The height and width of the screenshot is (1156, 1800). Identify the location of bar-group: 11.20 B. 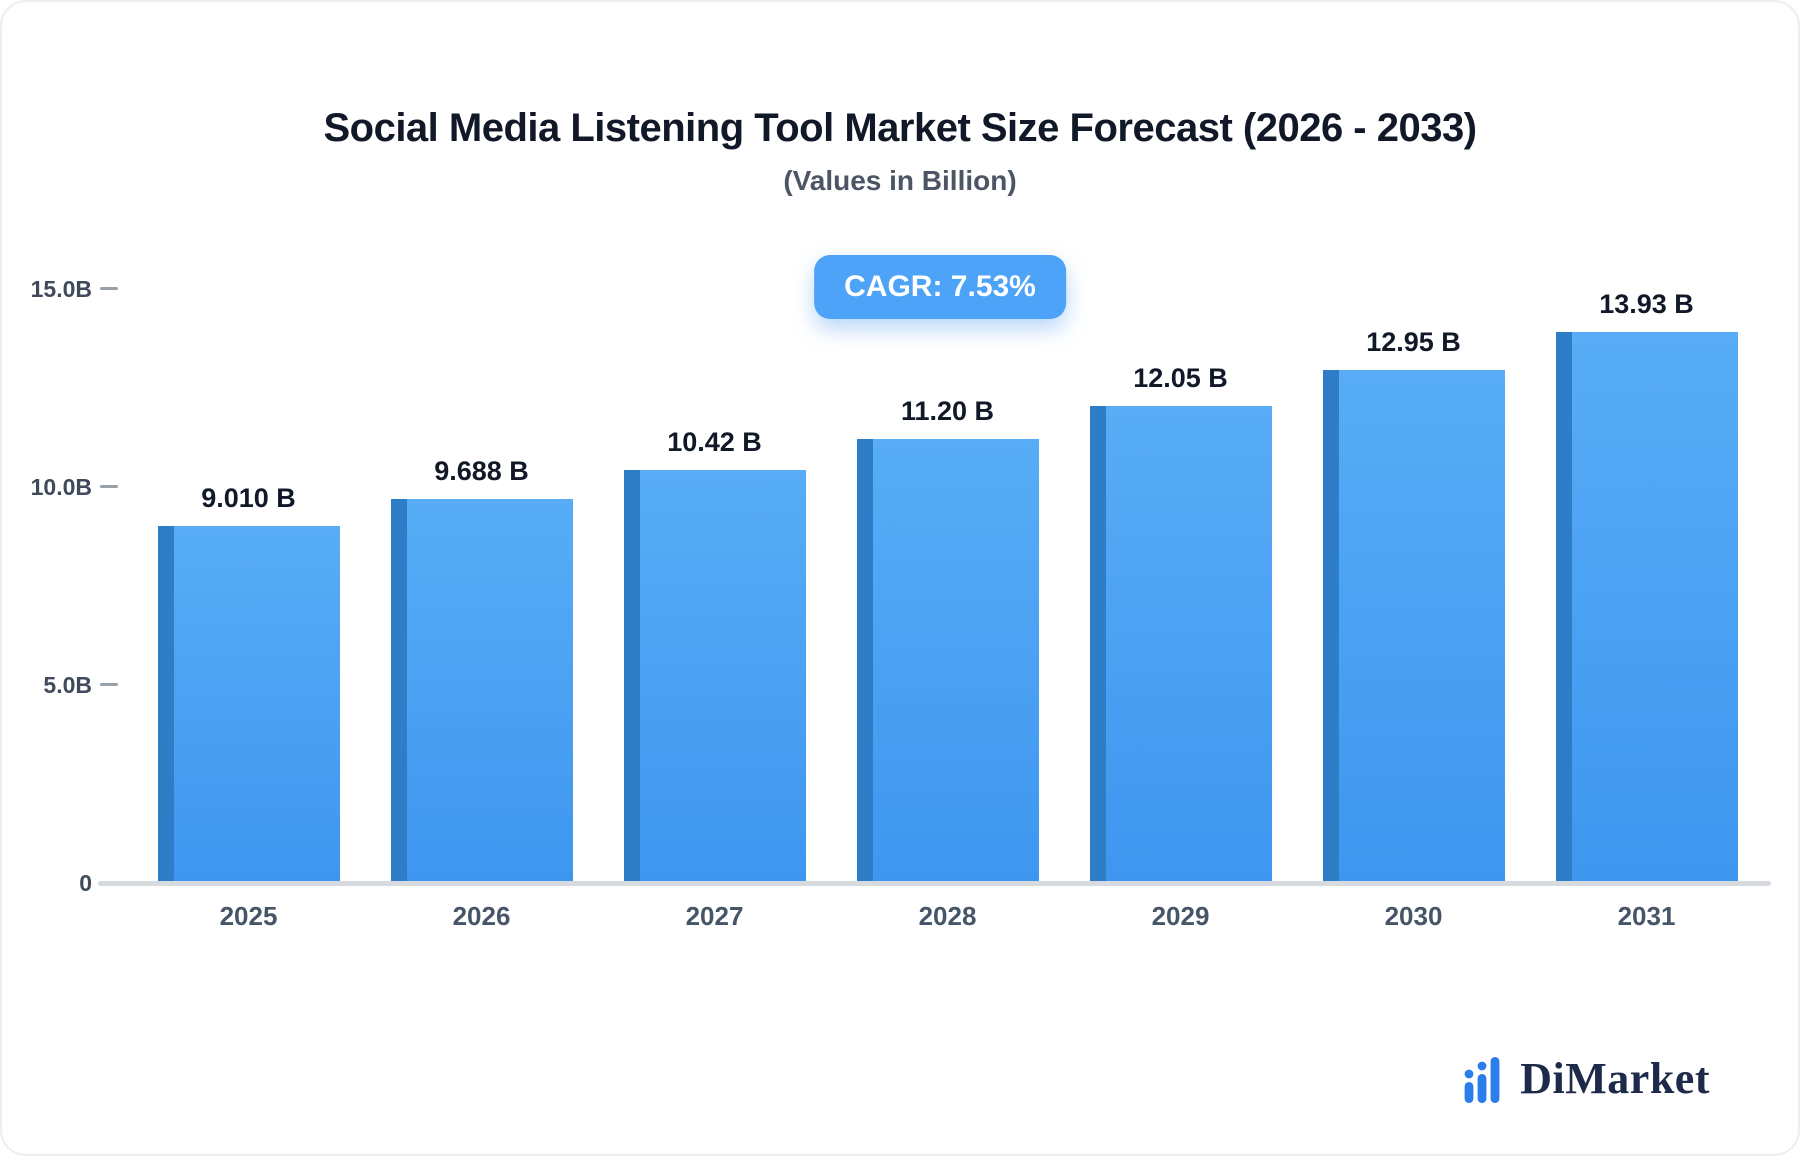
(947, 586).